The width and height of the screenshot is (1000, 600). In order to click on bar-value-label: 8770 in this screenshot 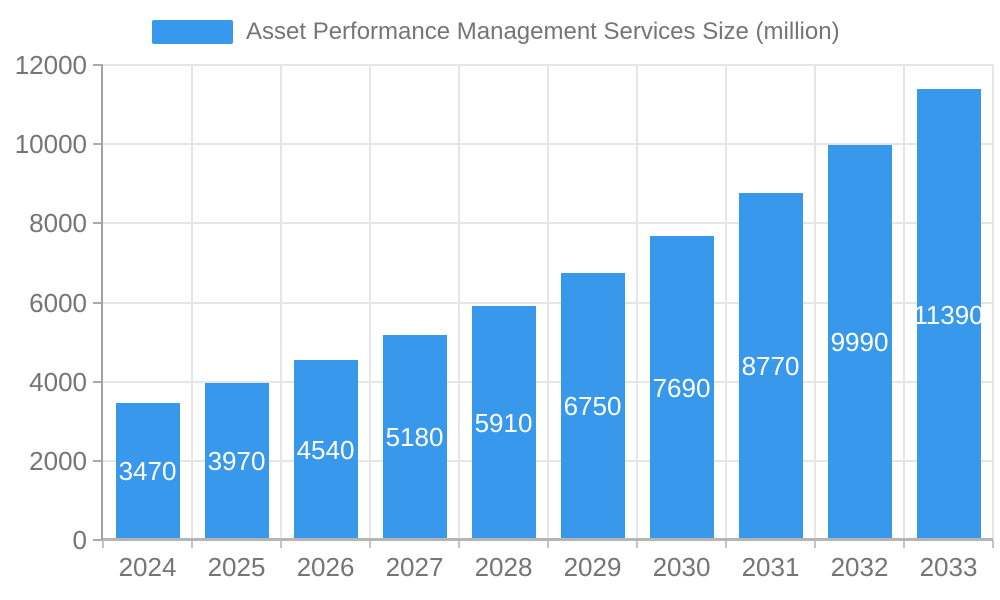, I will do `click(770, 366)`.